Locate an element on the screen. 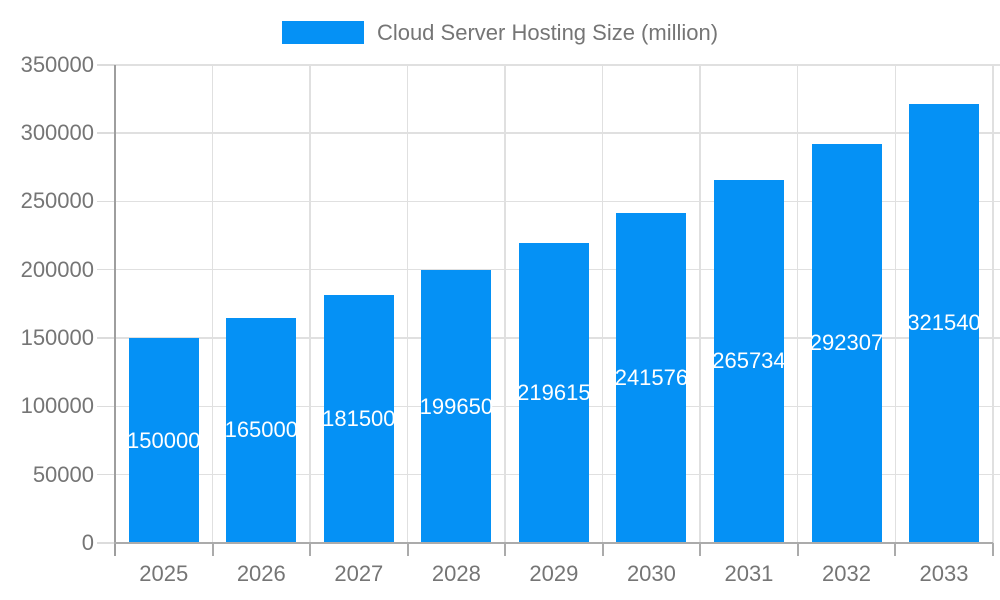  bar-value-label: 292307 is located at coordinates (846, 343).